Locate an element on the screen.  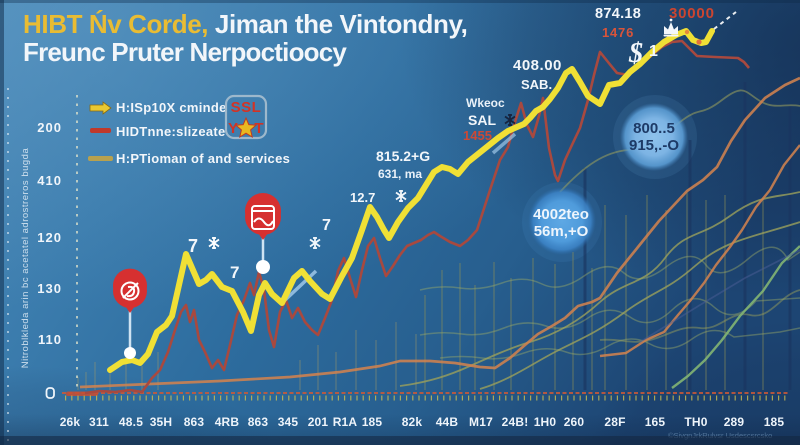
svg-text: 311 is located at coordinates (99, 422).